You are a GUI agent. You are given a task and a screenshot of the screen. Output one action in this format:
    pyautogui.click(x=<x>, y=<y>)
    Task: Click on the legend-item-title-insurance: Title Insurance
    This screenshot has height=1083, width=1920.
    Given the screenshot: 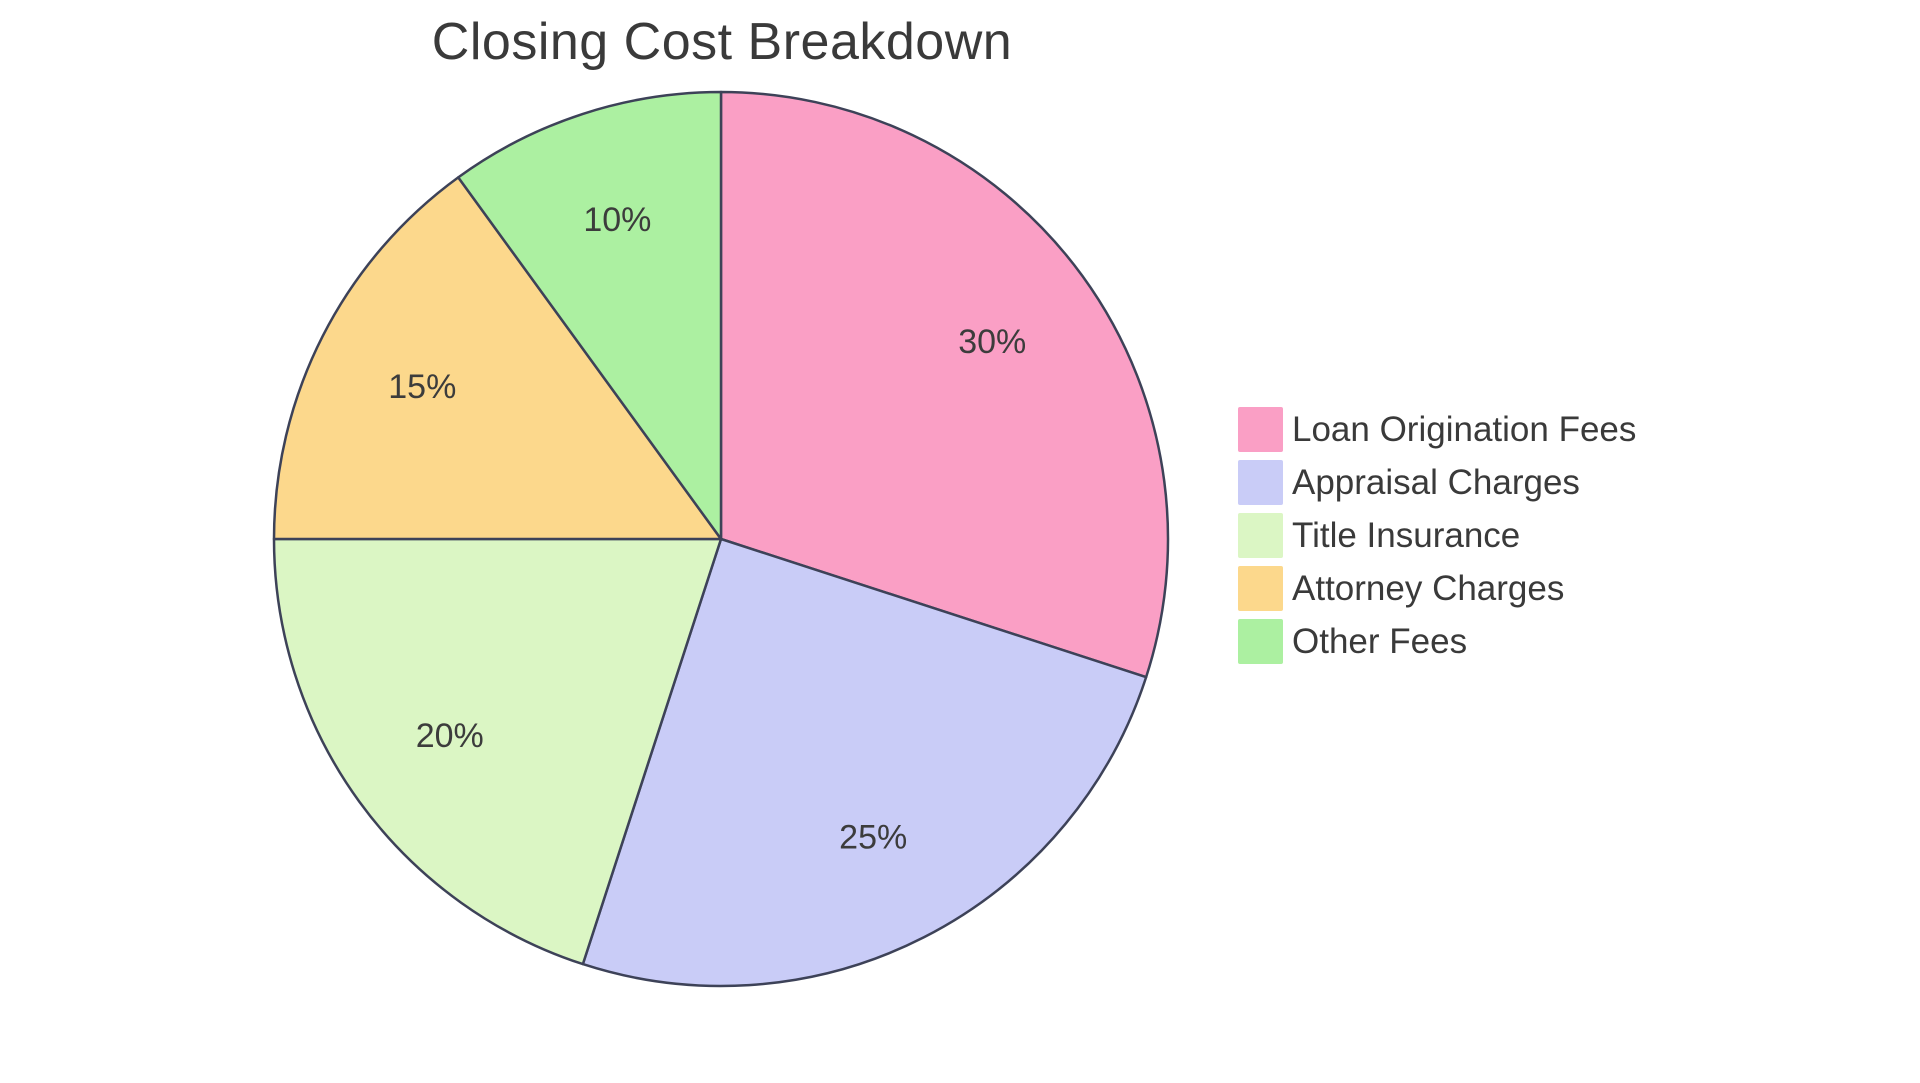 What is the action you would take?
    pyautogui.click(x=1437, y=535)
    